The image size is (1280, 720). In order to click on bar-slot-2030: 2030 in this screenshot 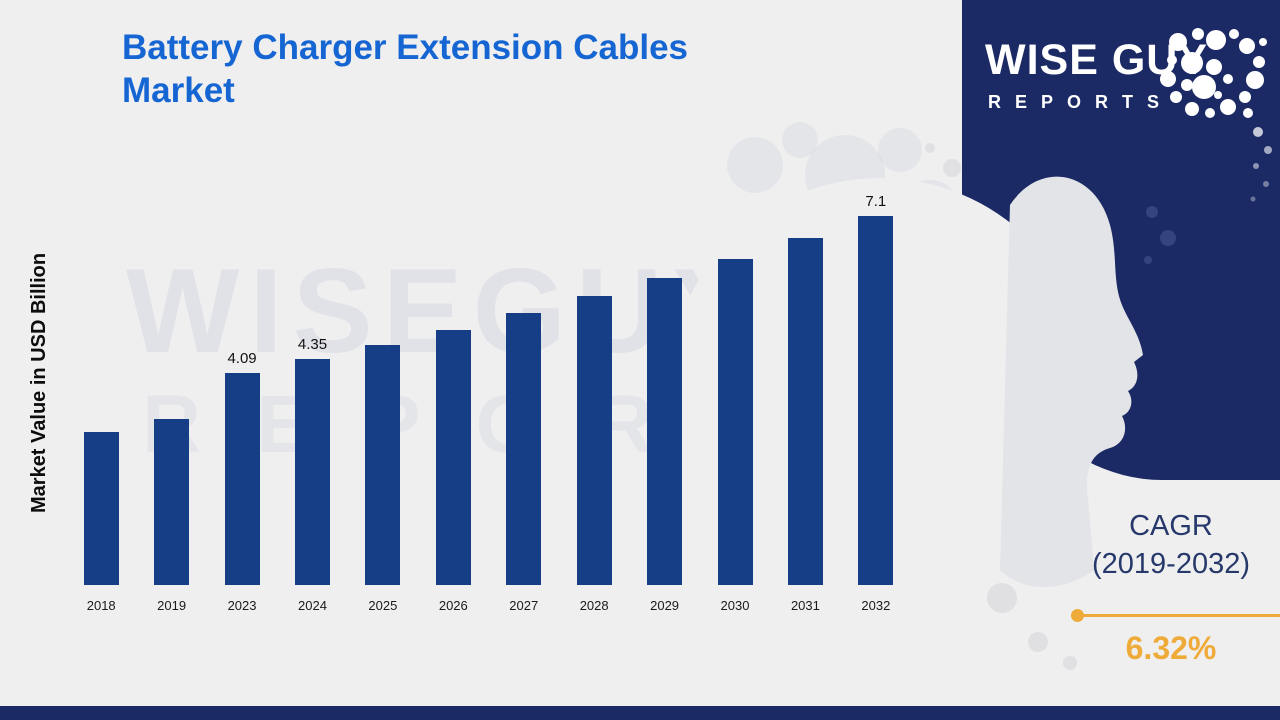, I will do `click(735, 396)`.